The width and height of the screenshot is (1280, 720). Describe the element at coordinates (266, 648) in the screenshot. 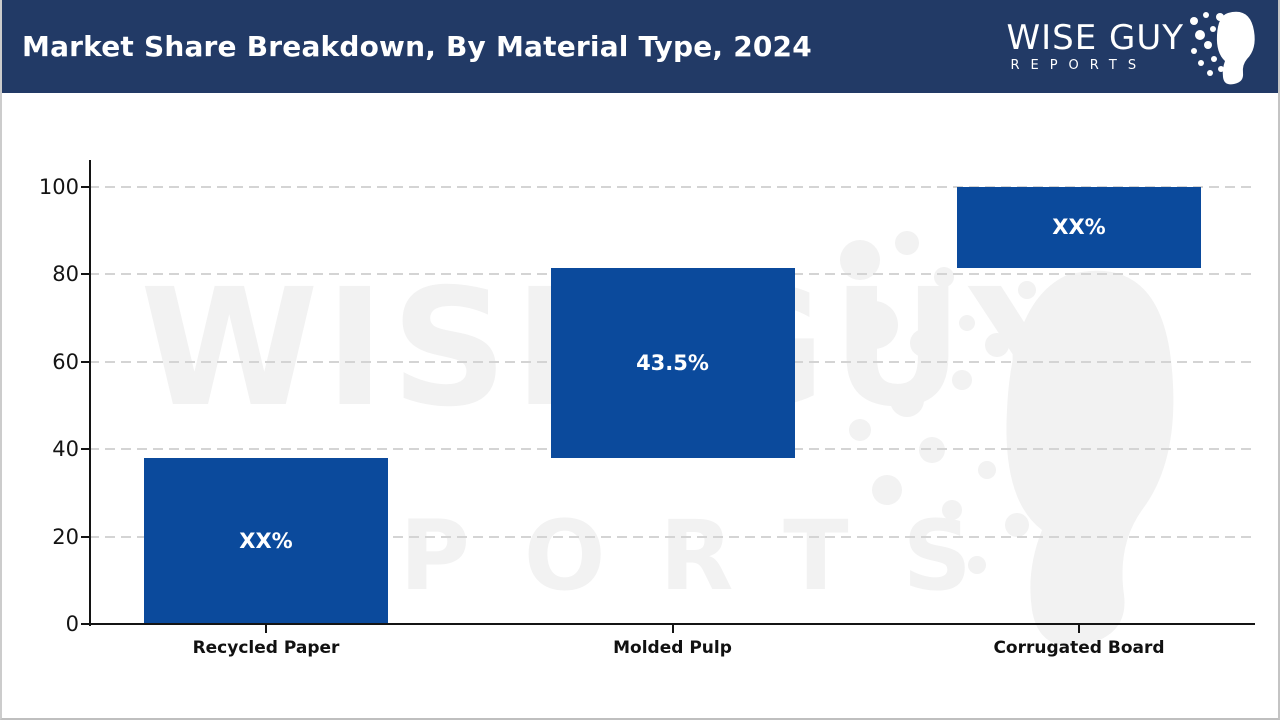

I see `x-axis-category-label: Recycled Paper` at that location.